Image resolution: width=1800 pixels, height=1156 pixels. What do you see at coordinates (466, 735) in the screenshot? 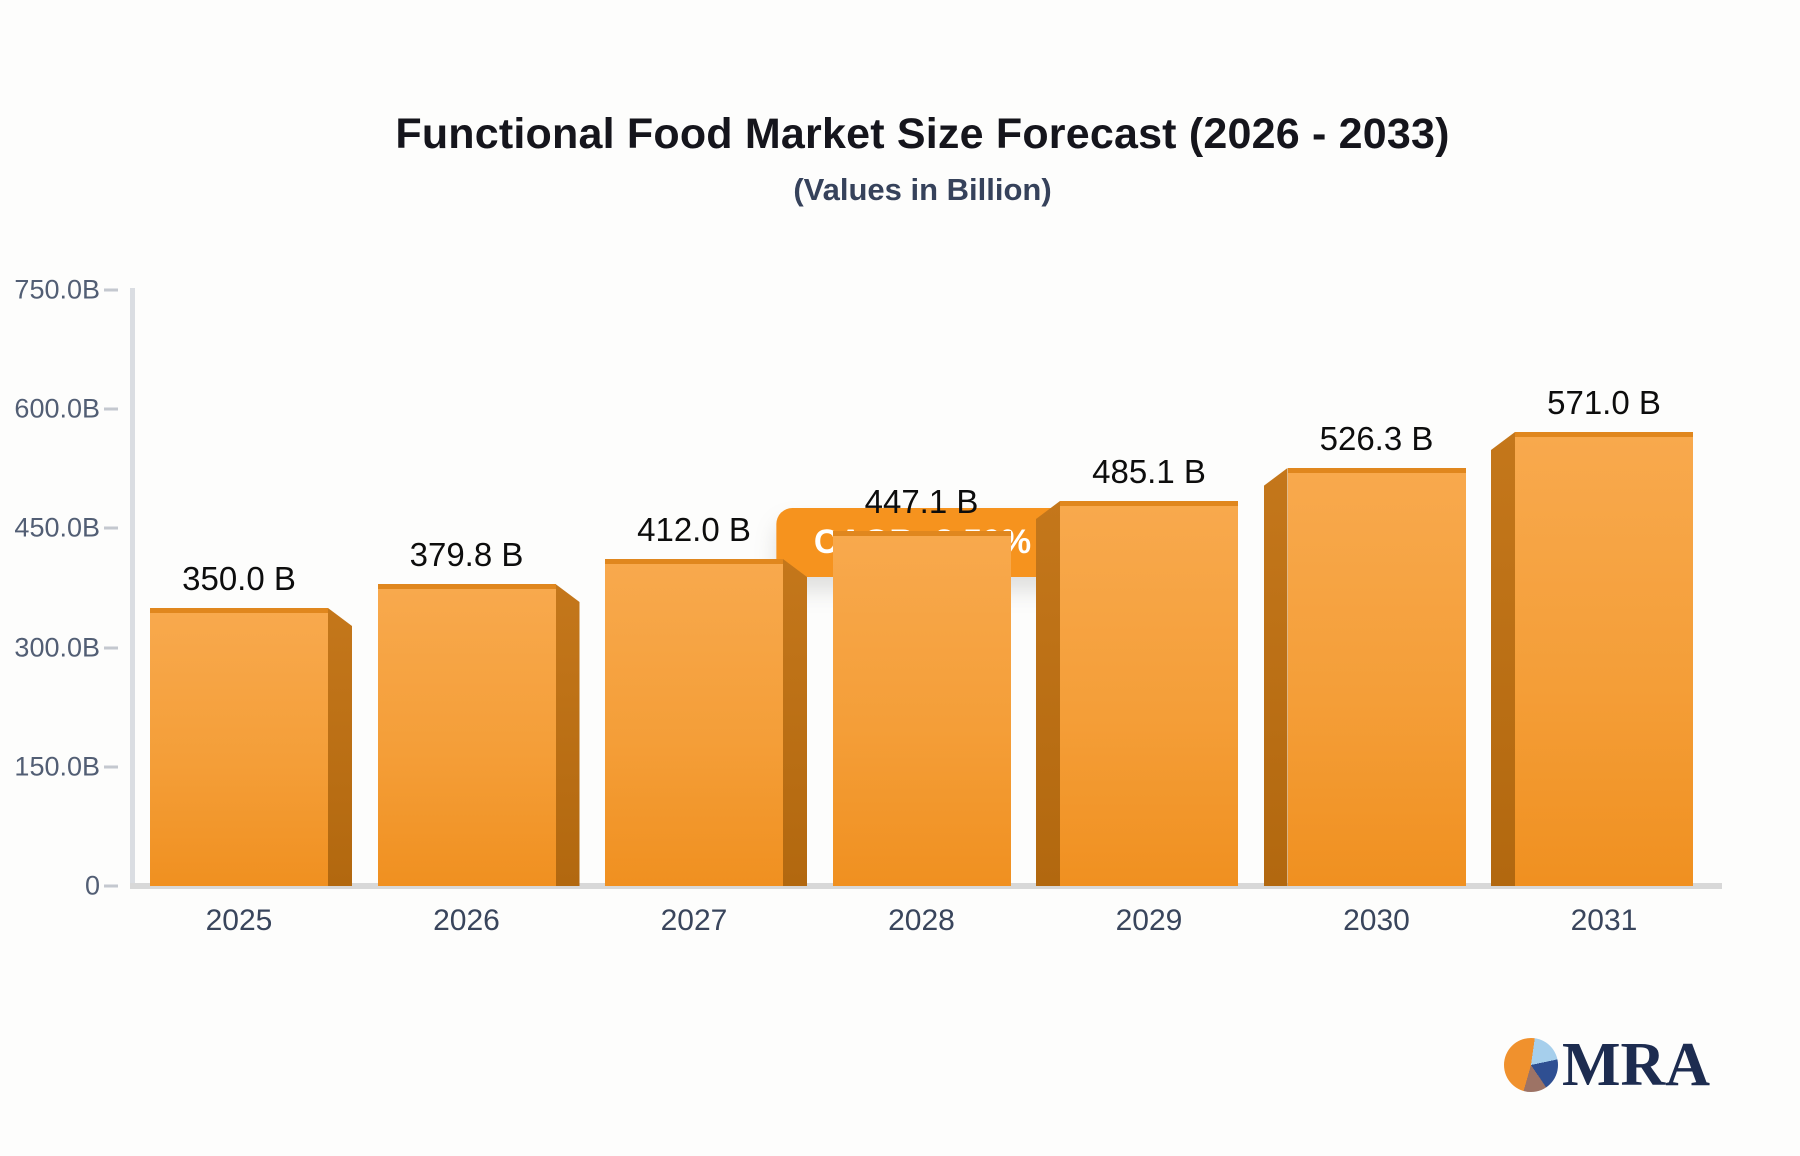
I see `bar-2026` at bounding box center [466, 735].